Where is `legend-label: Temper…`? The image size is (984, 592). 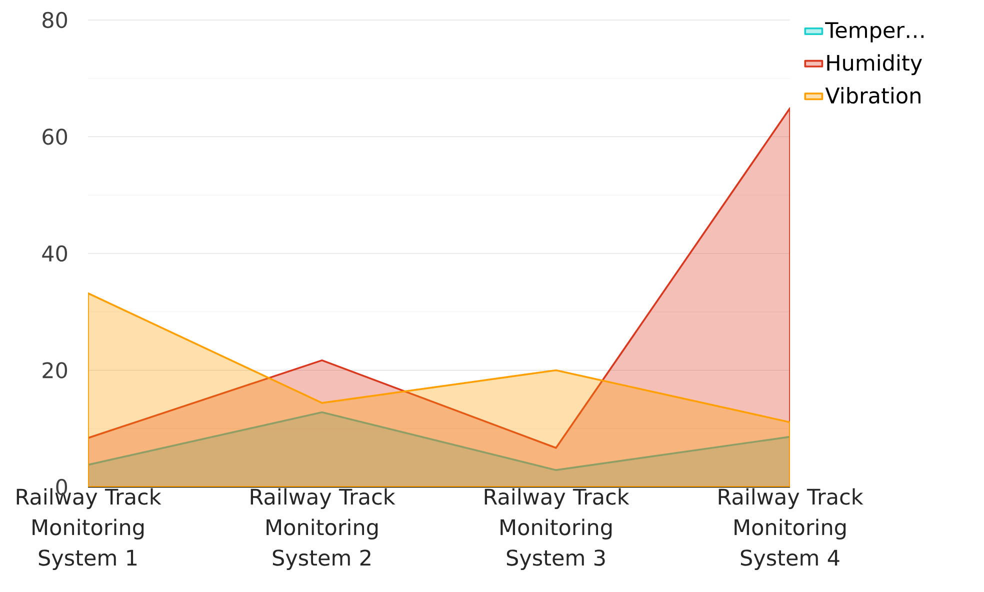
legend-label: Temper… is located at coordinates (874, 32).